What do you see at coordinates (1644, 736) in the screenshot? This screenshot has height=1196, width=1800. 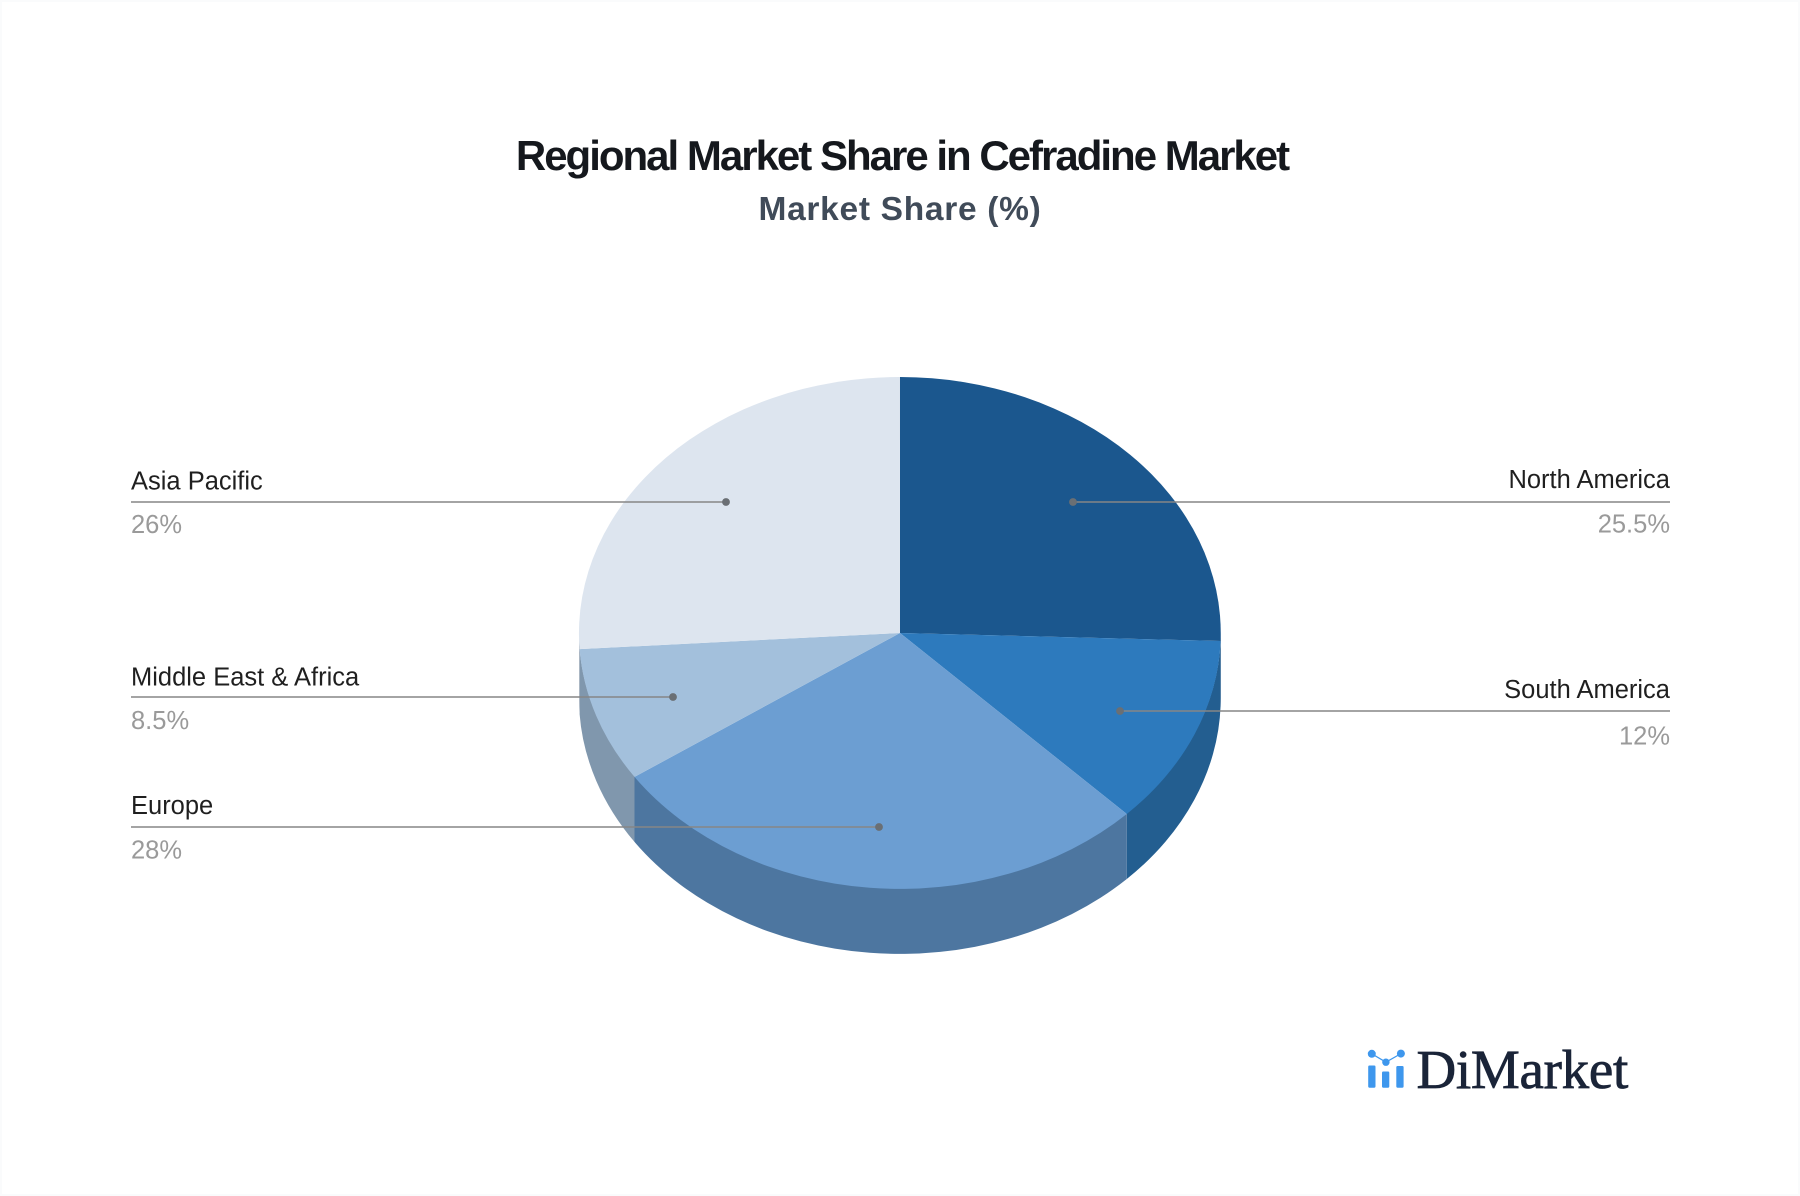 I see `svg-text: 12%` at bounding box center [1644, 736].